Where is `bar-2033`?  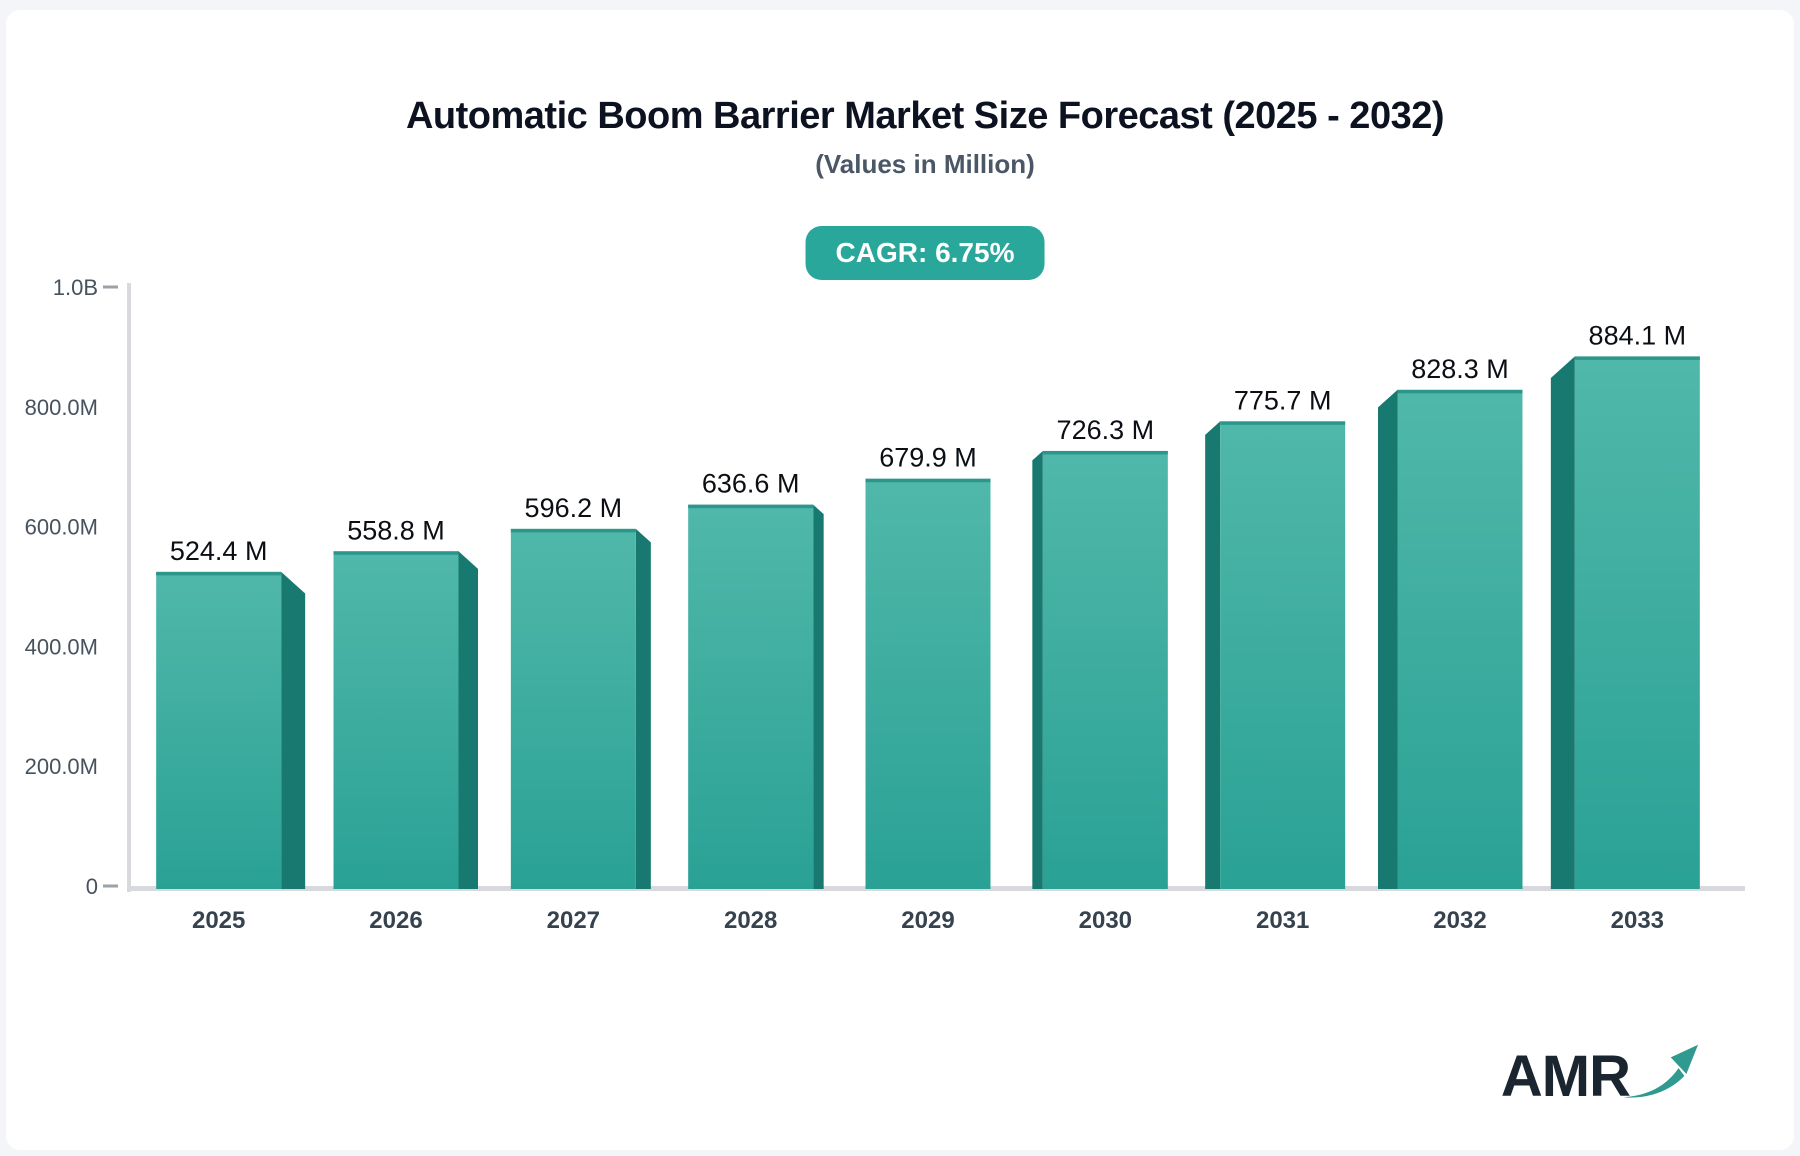
bar-2033 is located at coordinates (1625, 623).